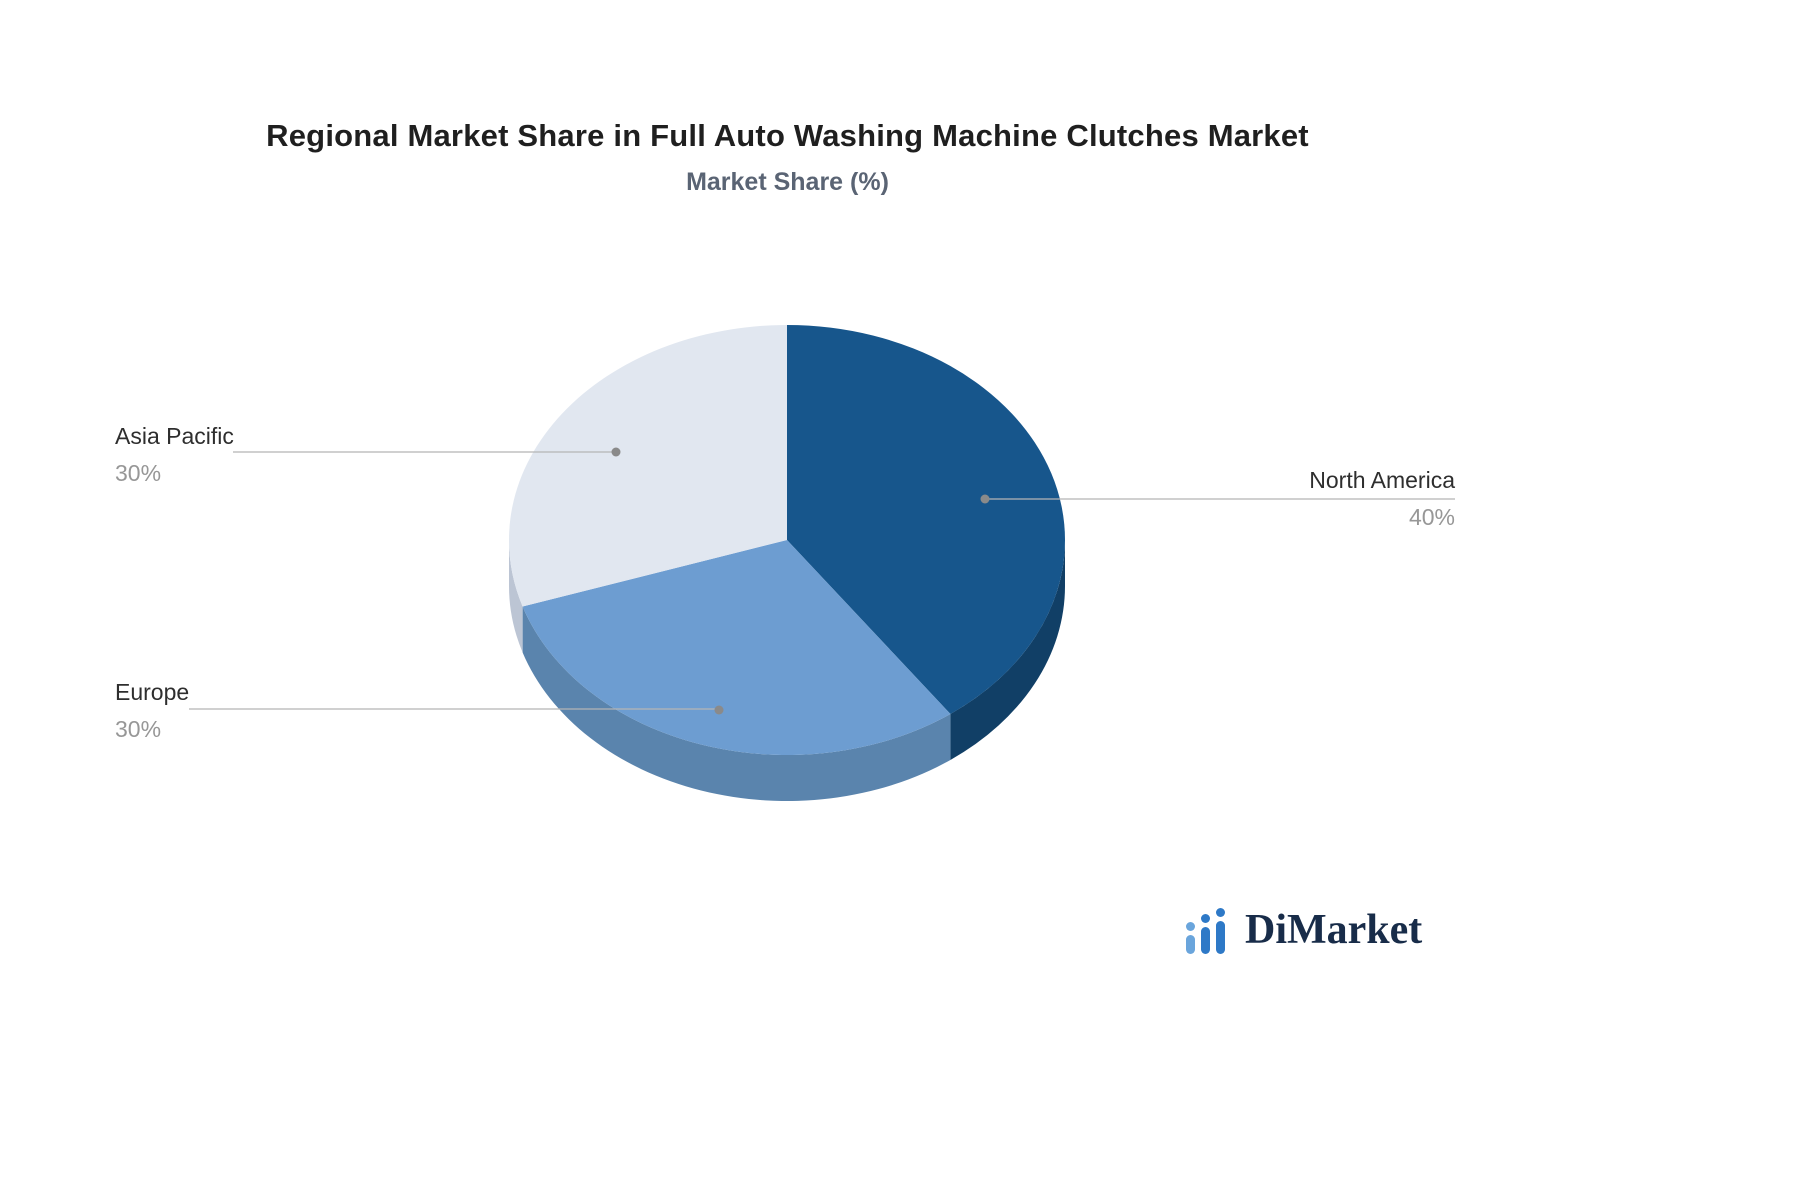 Image resolution: width=1800 pixels, height=1196 pixels. I want to click on pie-slice-side-asia-pacific, so click(516, 596).